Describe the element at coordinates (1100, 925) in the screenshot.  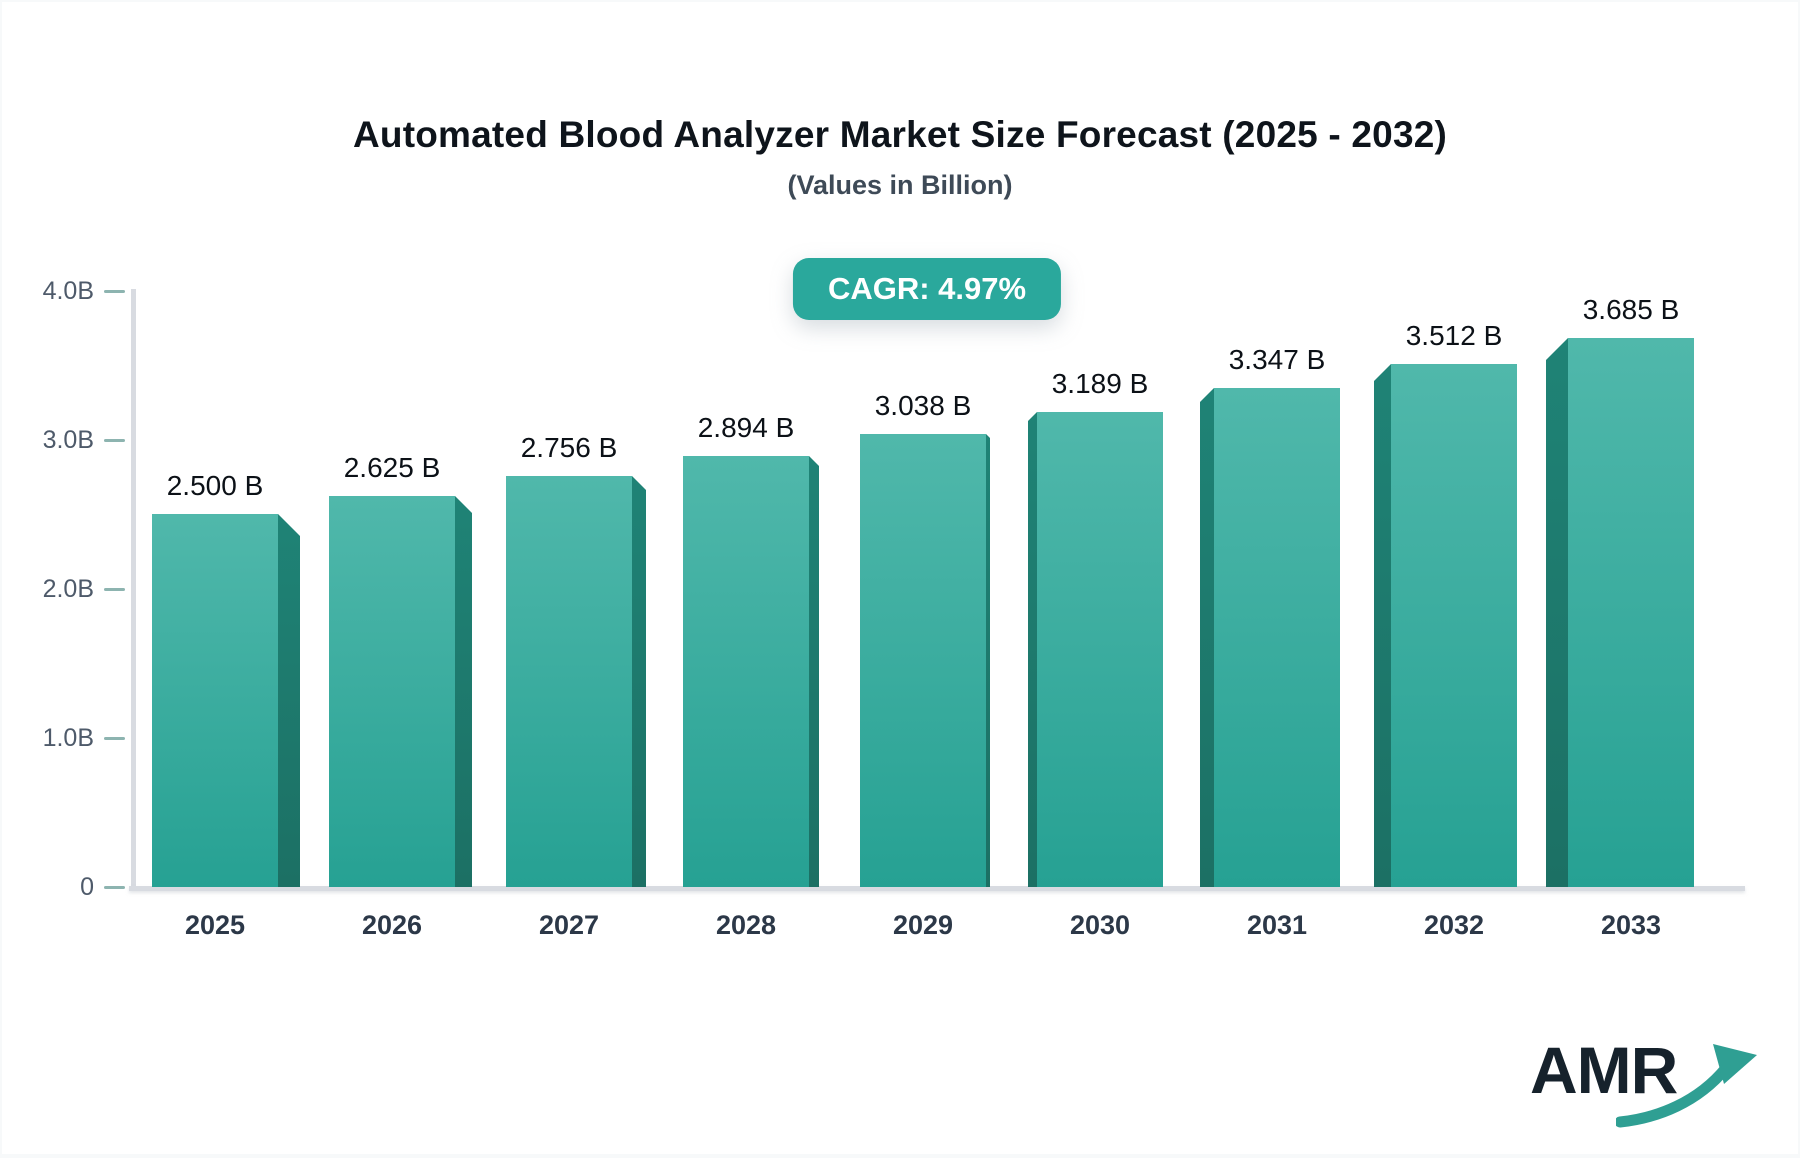
I see `x-axis-tick-label: 2030` at that location.